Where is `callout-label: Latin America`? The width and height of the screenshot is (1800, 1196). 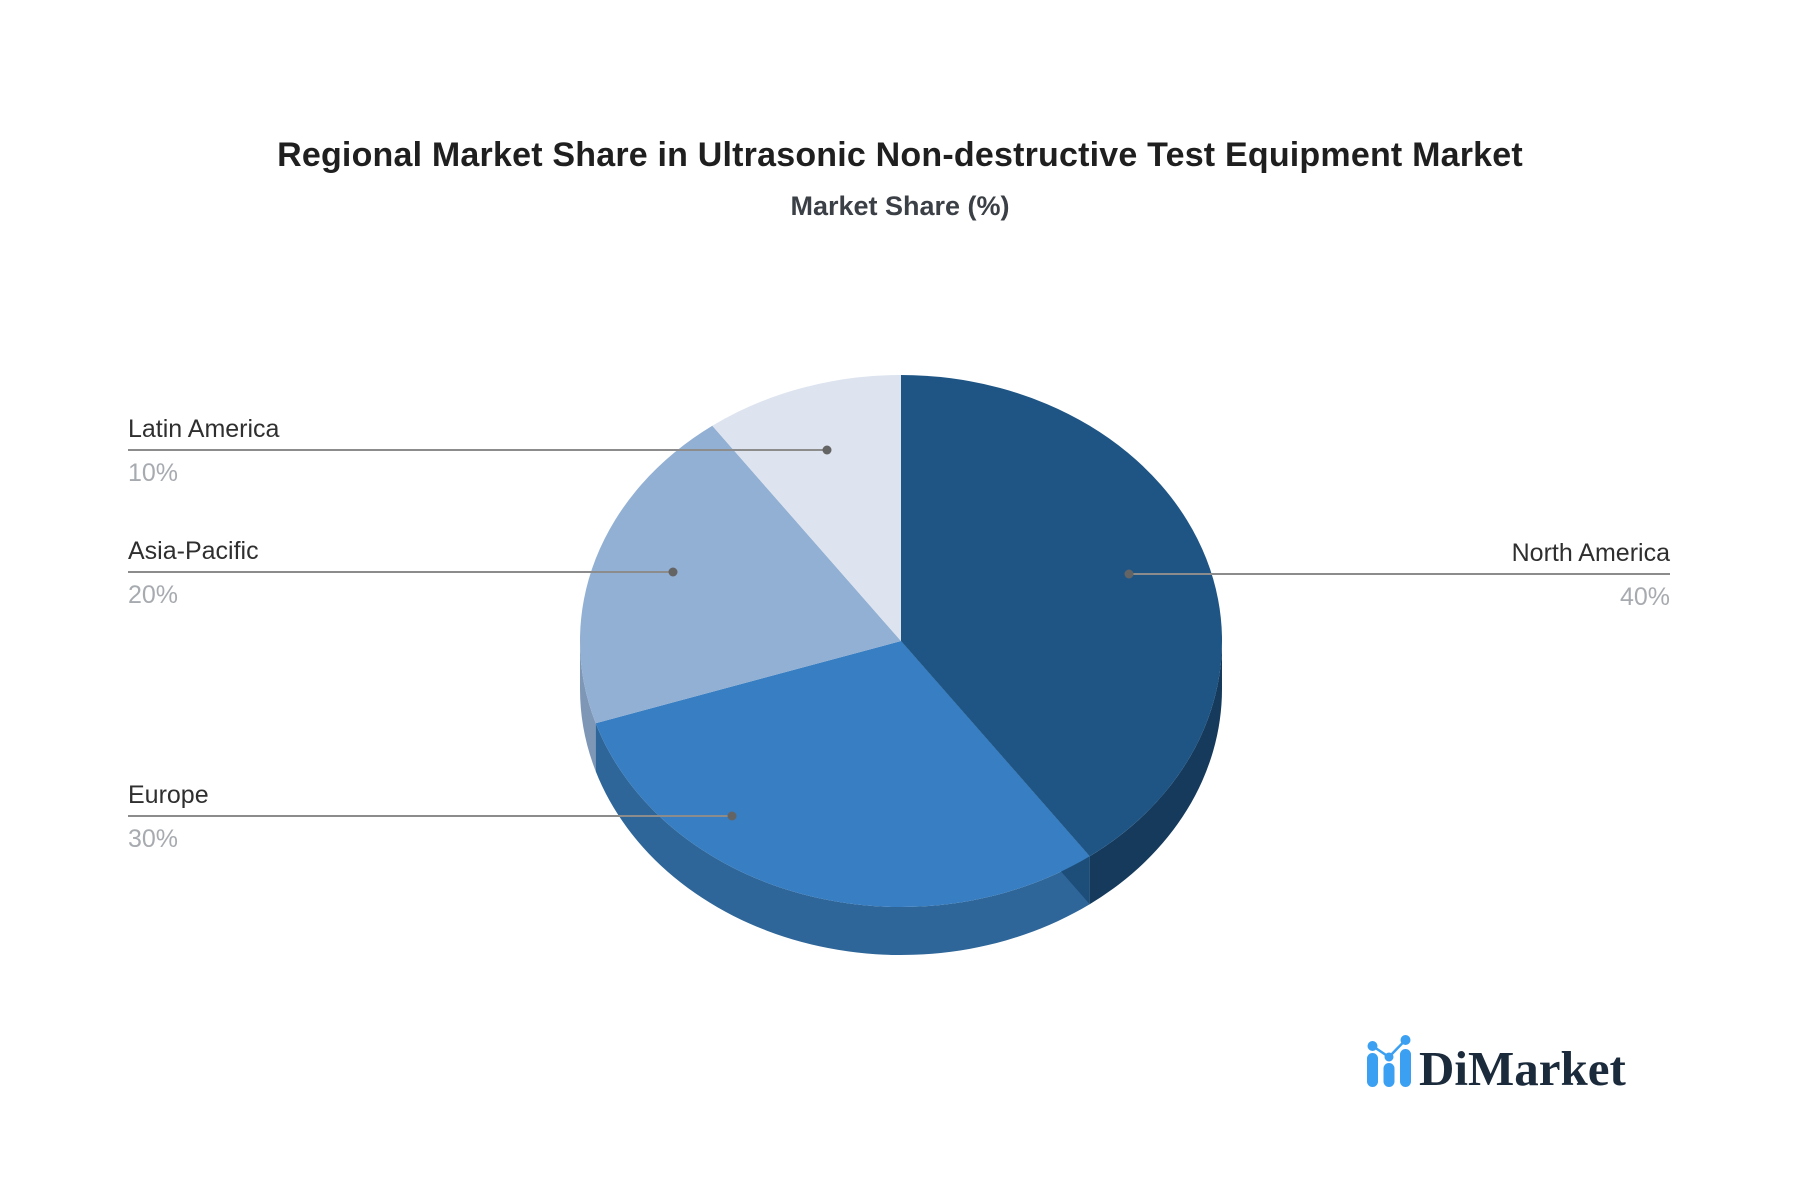 callout-label: Latin America is located at coordinates (204, 429).